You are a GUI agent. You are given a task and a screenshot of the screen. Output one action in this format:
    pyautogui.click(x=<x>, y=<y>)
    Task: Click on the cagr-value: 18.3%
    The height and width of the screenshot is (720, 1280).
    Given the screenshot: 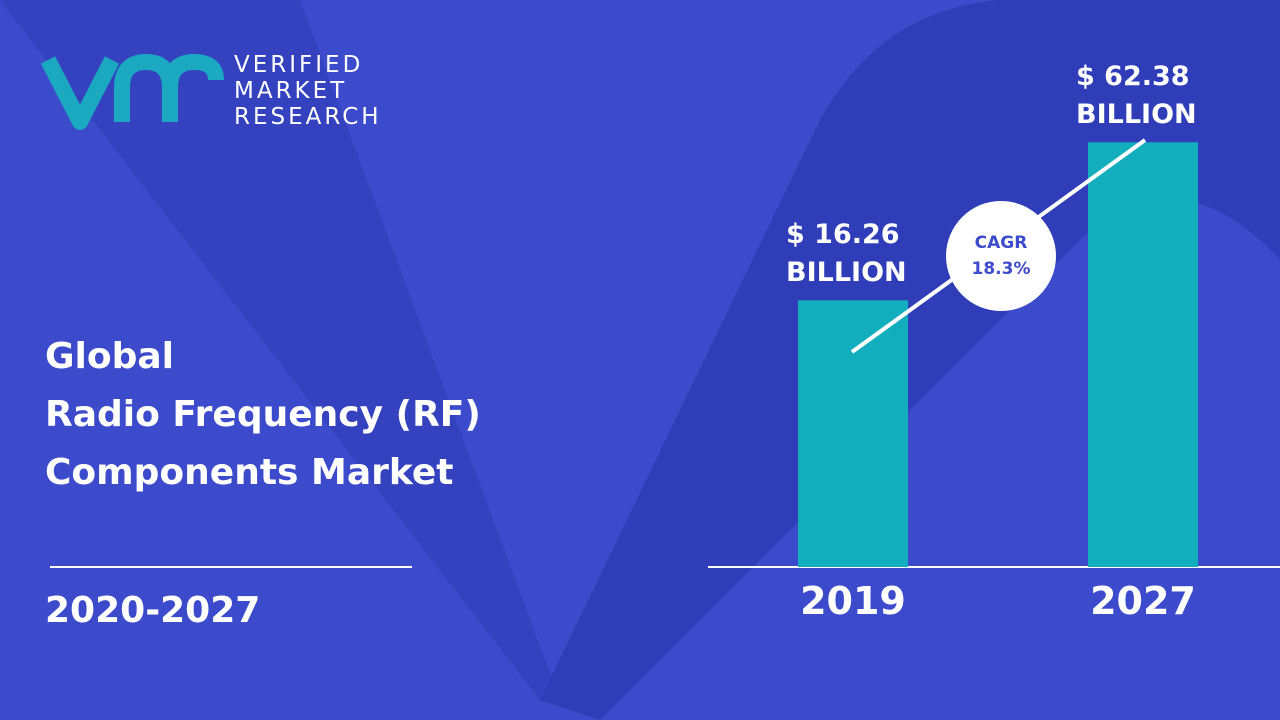 What is the action you would take?
    pyautogui.click(x=1001, y=269)
    